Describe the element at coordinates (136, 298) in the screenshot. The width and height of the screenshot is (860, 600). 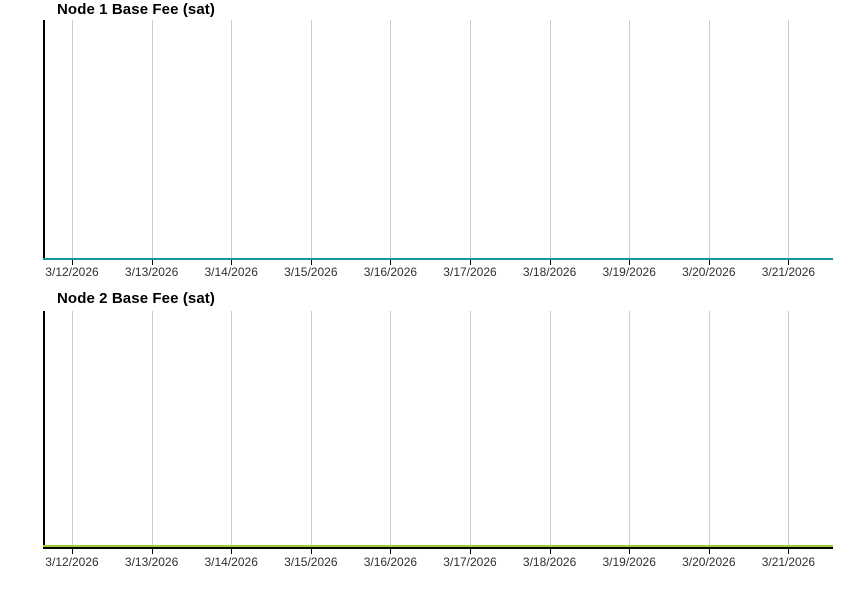
I see `chart-2-title: Node 2 Base Fee (sat)` at that location.